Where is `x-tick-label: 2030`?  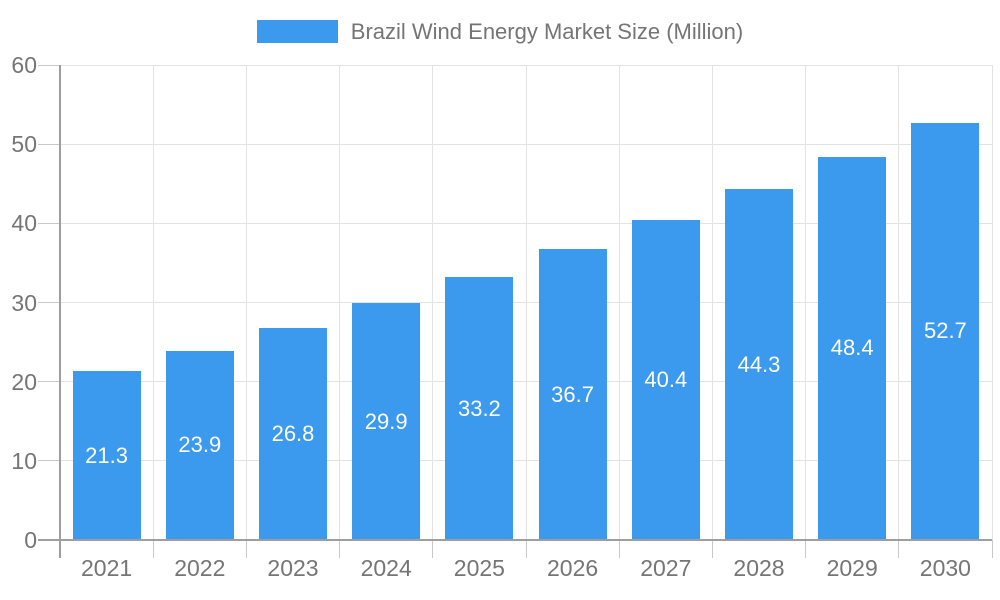
x-tick-label: 2030 is located at coordinates (945, 568).